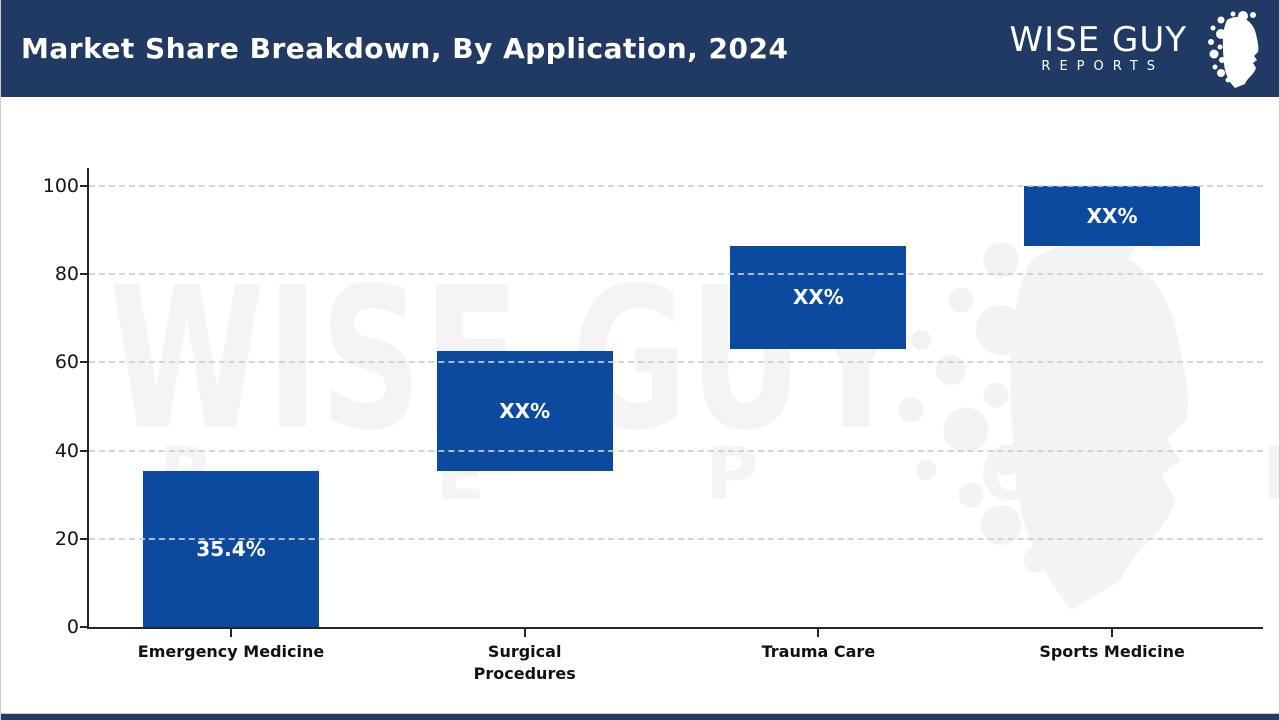 This screenshot has height=720, width=1280. I want to click on x-axis-spine, so click(675, 628).